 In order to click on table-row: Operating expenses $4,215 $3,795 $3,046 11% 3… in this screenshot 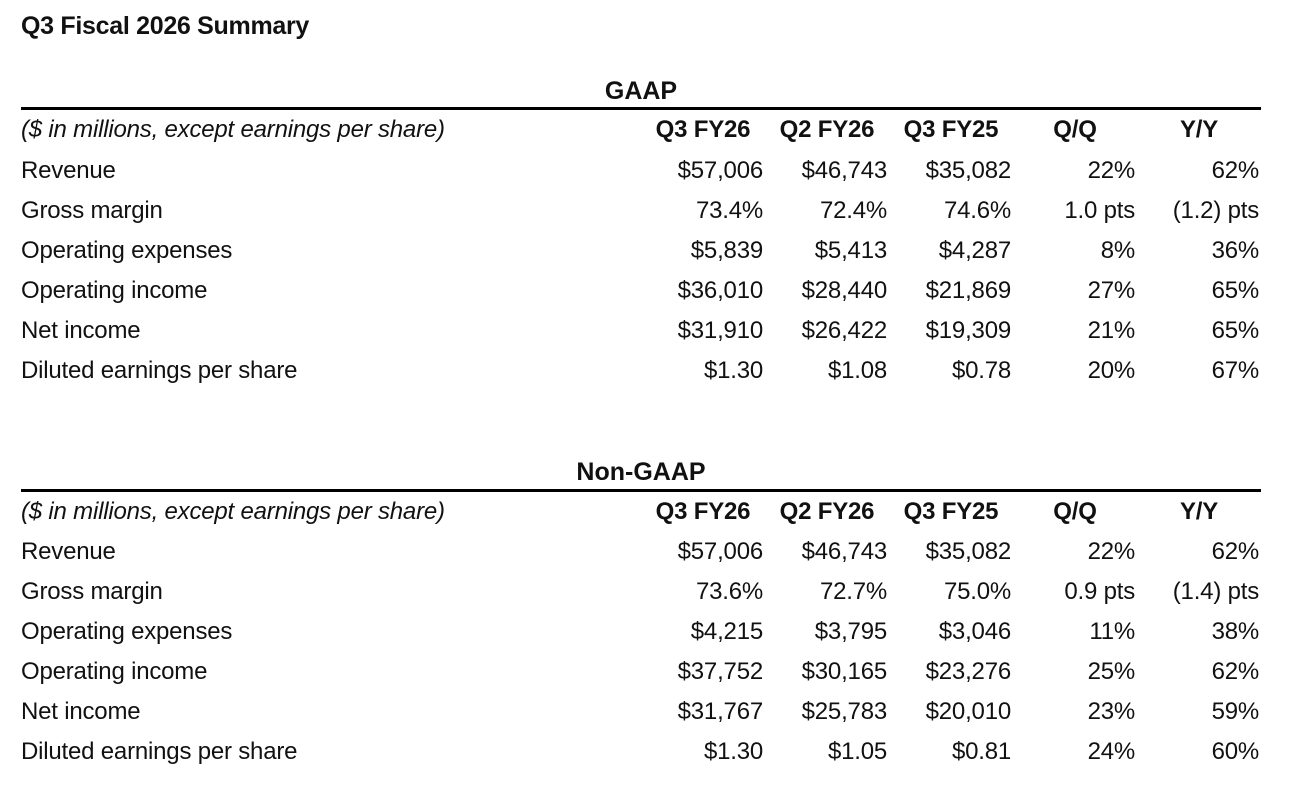, I will do `click(641, 632)`.